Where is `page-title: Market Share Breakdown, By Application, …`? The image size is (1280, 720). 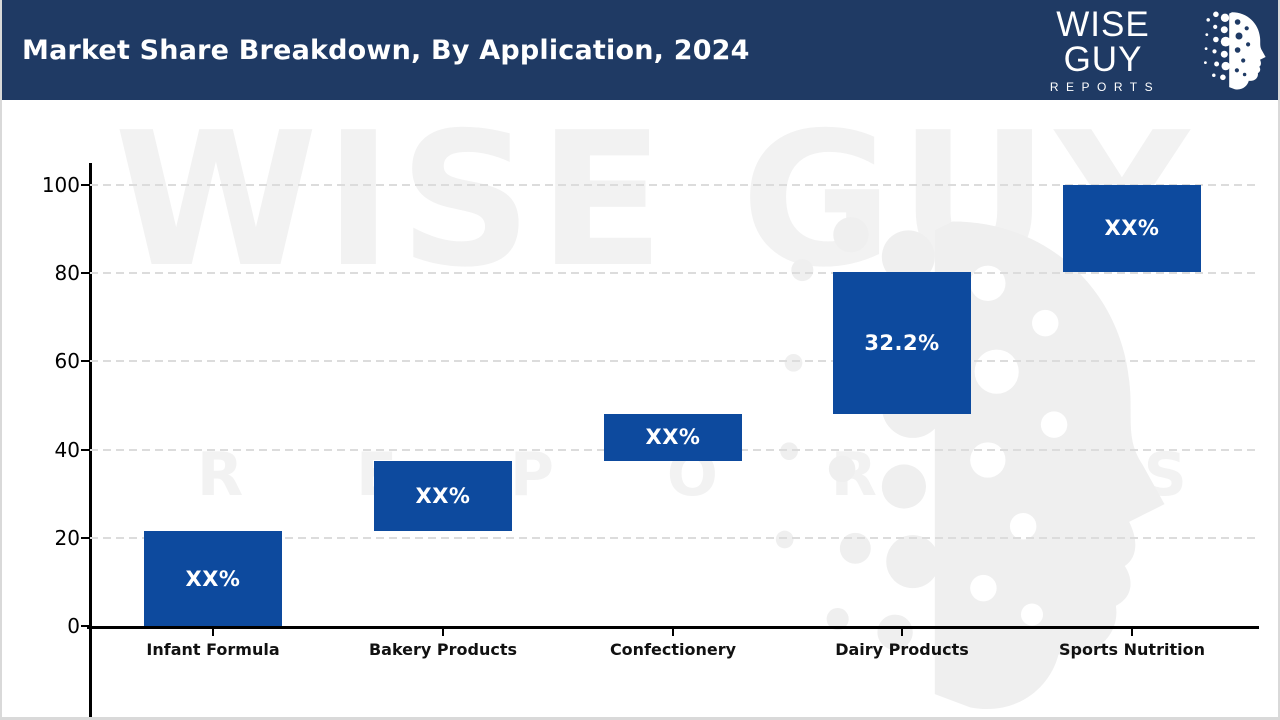 page-title: Market Share Breakdown, By Application, … is located at coordinates (386, 50).